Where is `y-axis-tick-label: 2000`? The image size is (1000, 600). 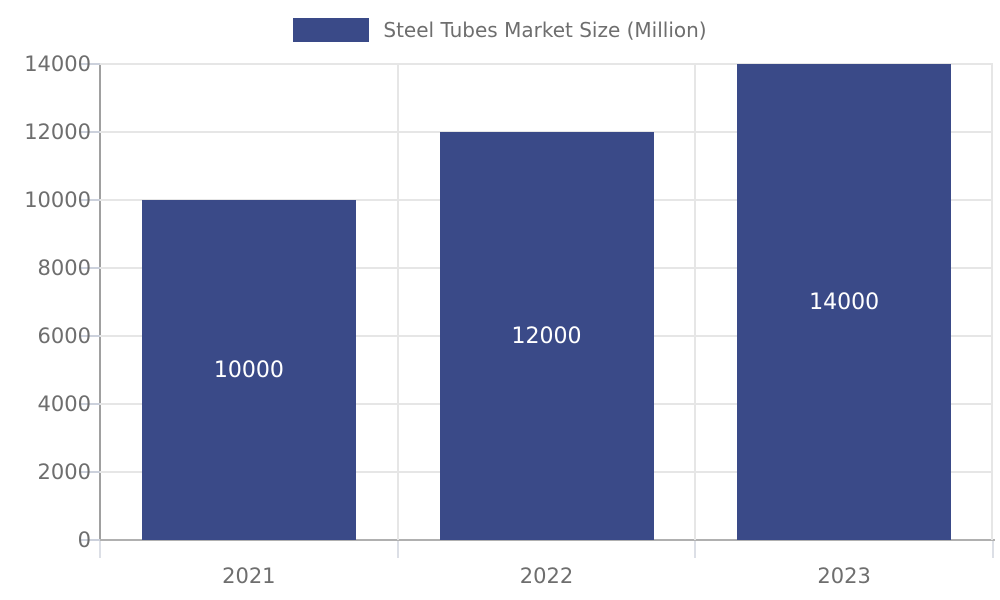
y-axis-tick-label: 2000 is located at coordinates (64, 472).